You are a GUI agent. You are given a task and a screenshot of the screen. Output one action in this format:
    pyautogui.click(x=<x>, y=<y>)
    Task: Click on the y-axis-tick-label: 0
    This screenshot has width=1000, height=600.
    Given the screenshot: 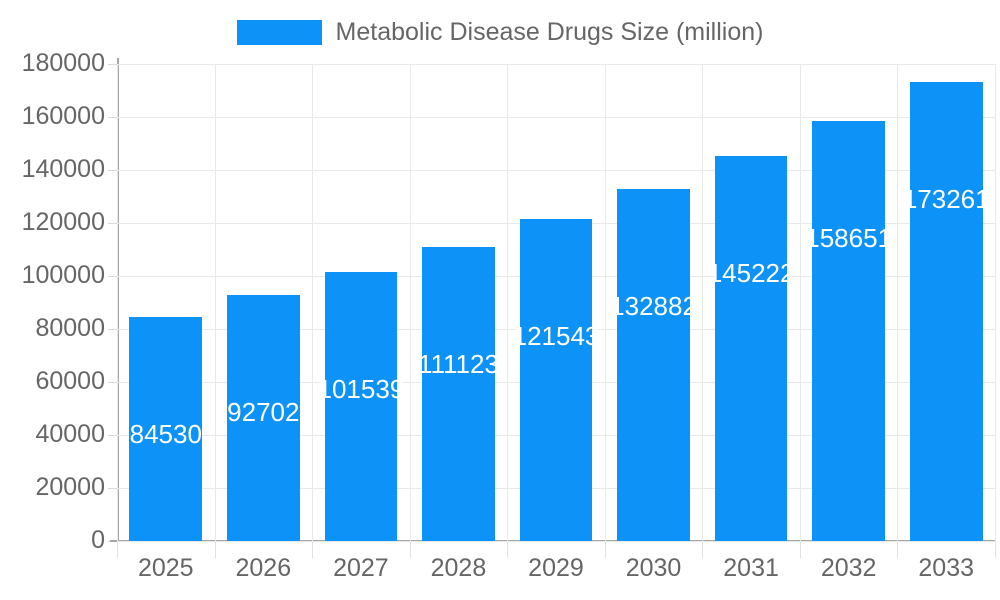 What is the action you would take?
    pyautogui.click(x=98, y=540)
    